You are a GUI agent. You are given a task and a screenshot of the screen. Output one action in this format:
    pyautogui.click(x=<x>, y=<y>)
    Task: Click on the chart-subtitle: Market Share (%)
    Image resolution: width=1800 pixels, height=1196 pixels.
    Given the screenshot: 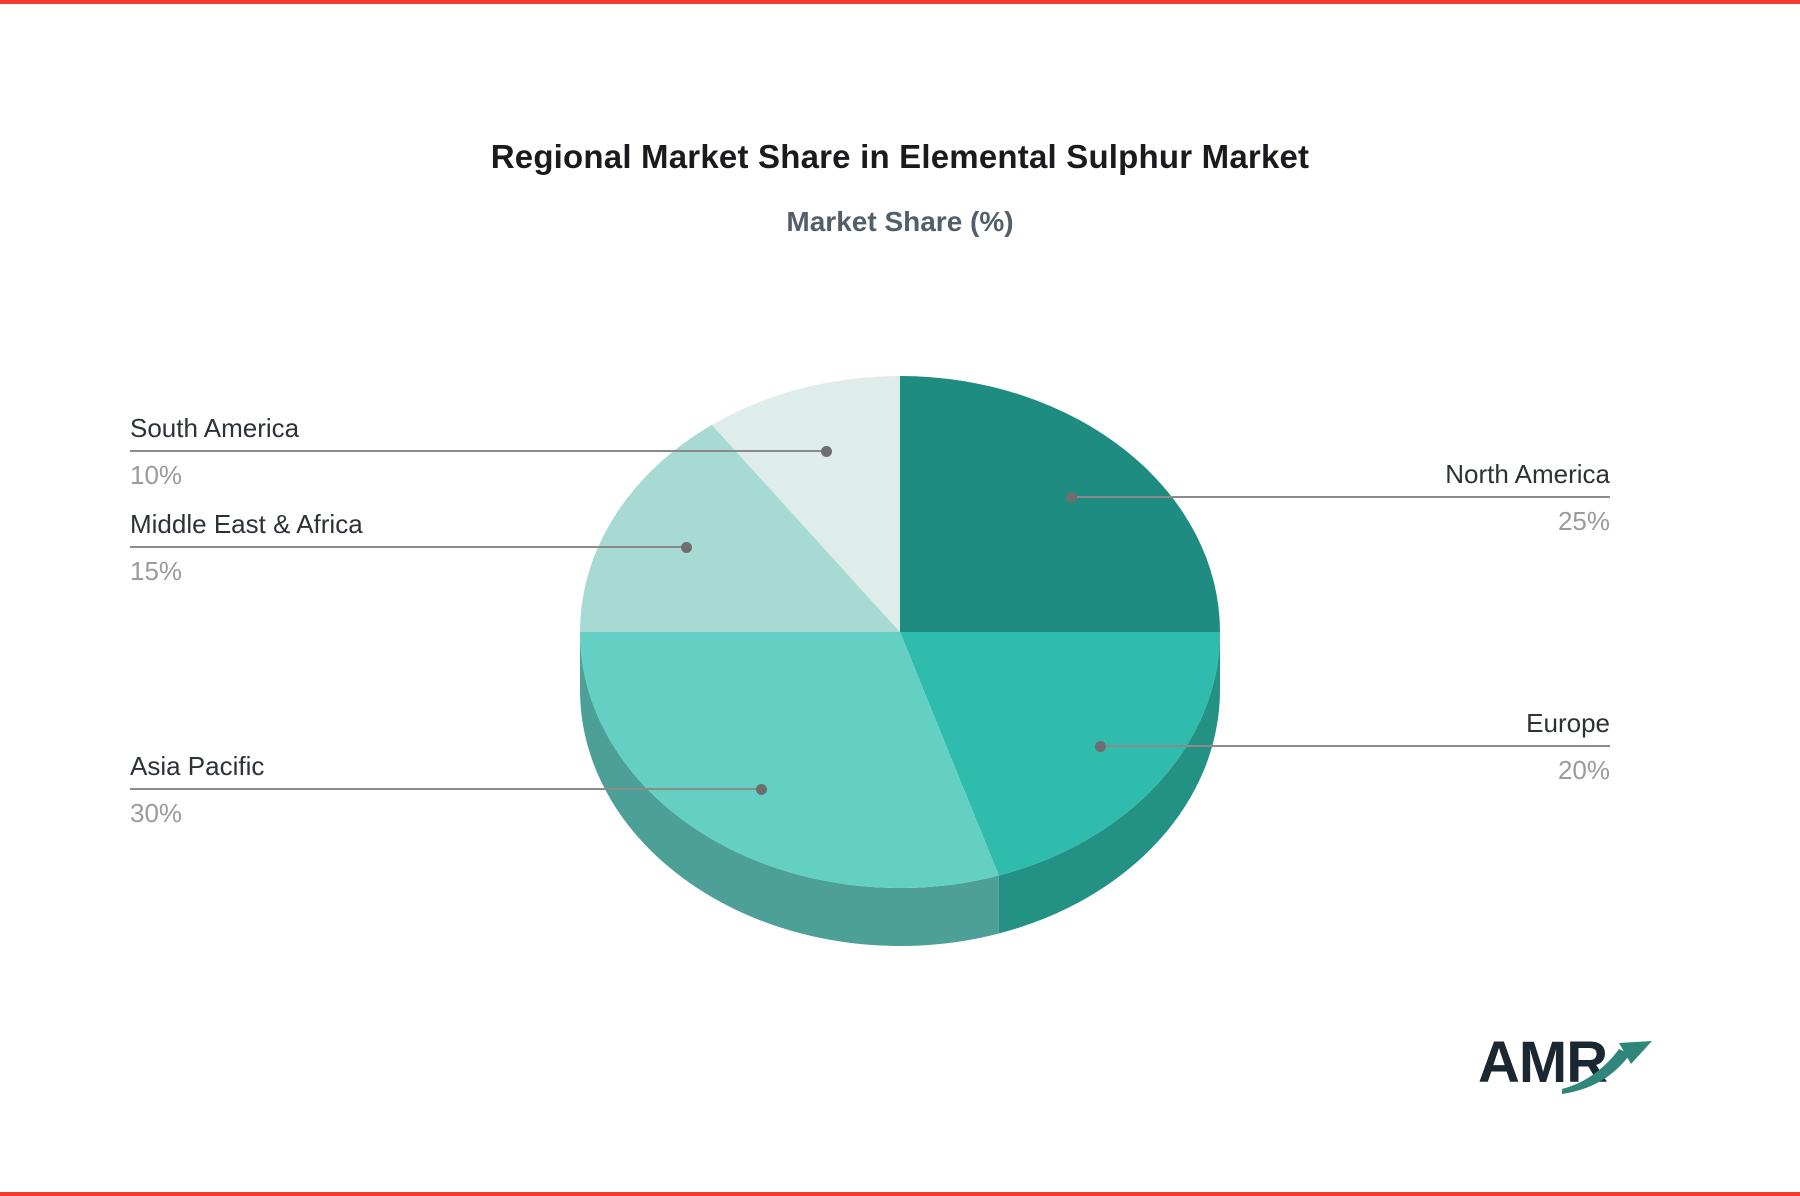 What is the action you would take?
    pyautogui.click(x=900, y=221)
    